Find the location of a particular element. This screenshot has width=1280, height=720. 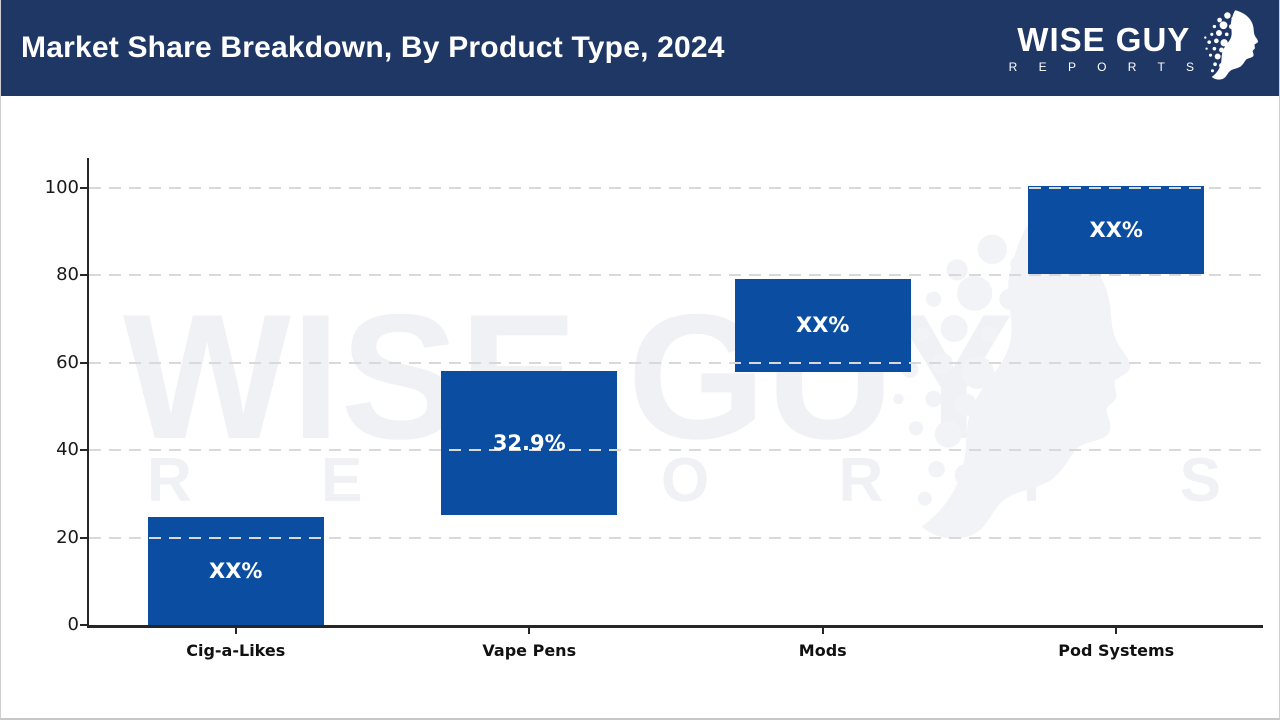

y-axis-label: 60 is located at coordinates (67, 362).